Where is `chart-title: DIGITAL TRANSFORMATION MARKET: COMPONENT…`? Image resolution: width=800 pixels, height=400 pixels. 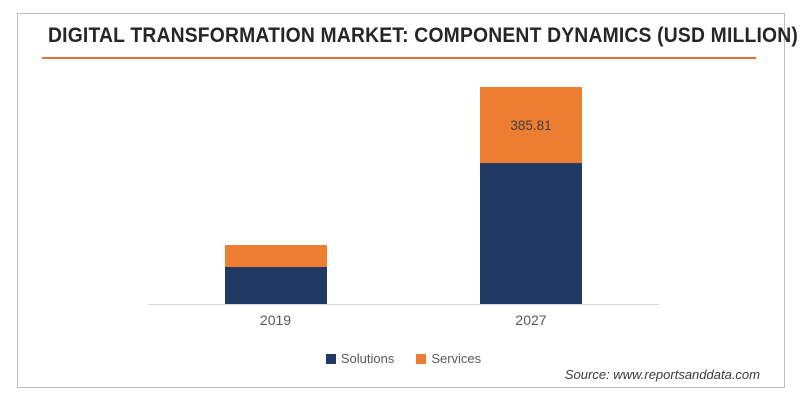 chart-title: DIGITAL TRANSFORMATION MARKET: COMPONENT… is located at coordinates (423, 35).